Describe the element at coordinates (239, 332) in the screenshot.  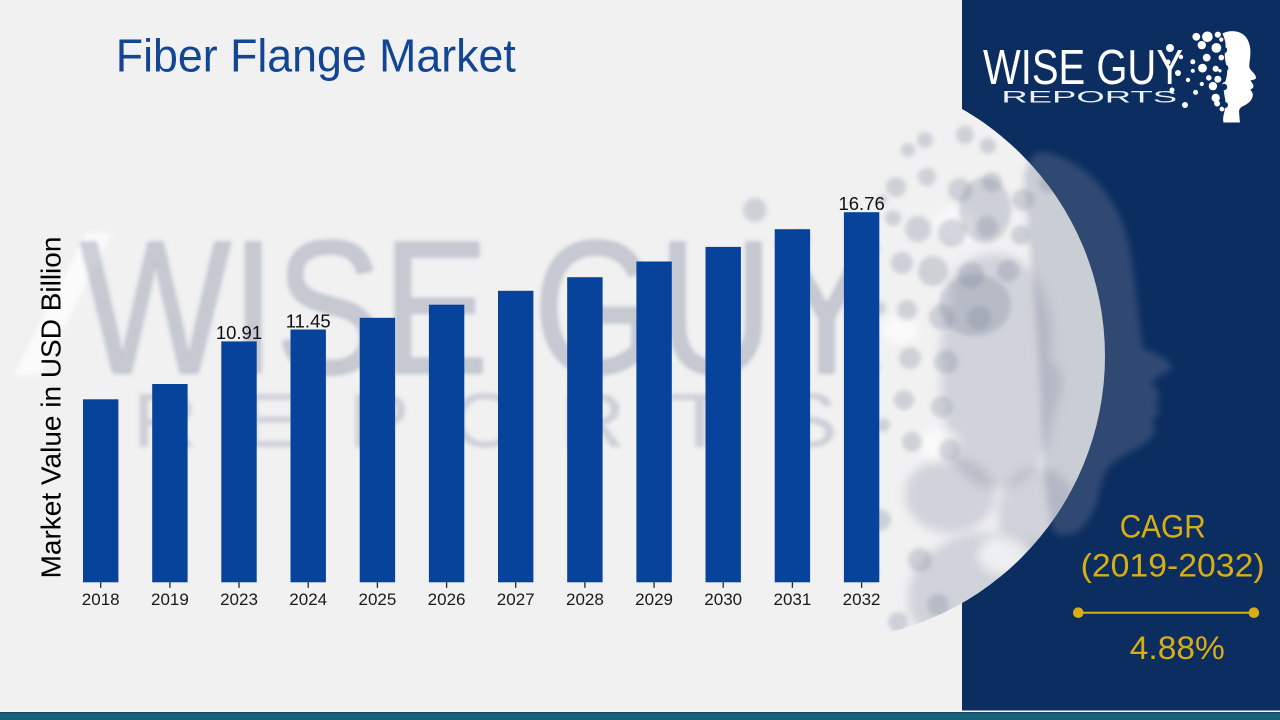
I see `svg-text: 10.91` at that location.